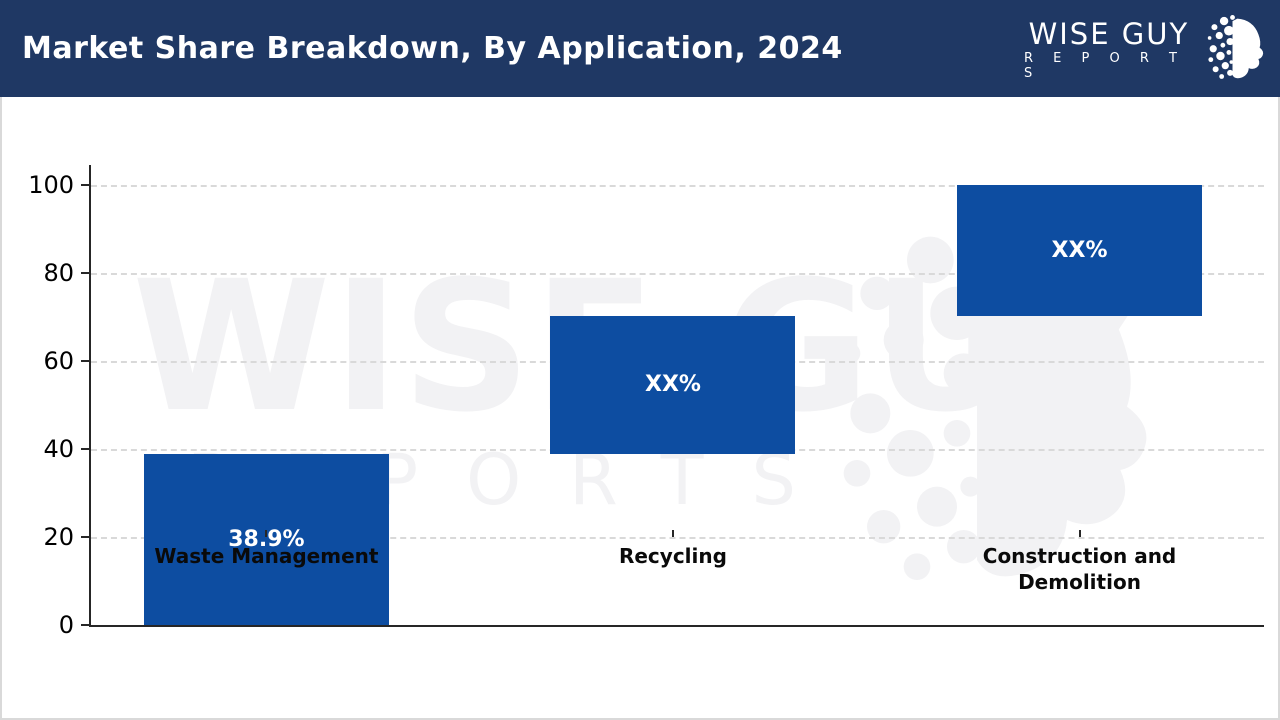 This screenshot has height=720, width=1280. What do you see at coordinates (58, 449) in the screenshot?
I see `y-tick-label: 40` at bounding box center [58, 449].